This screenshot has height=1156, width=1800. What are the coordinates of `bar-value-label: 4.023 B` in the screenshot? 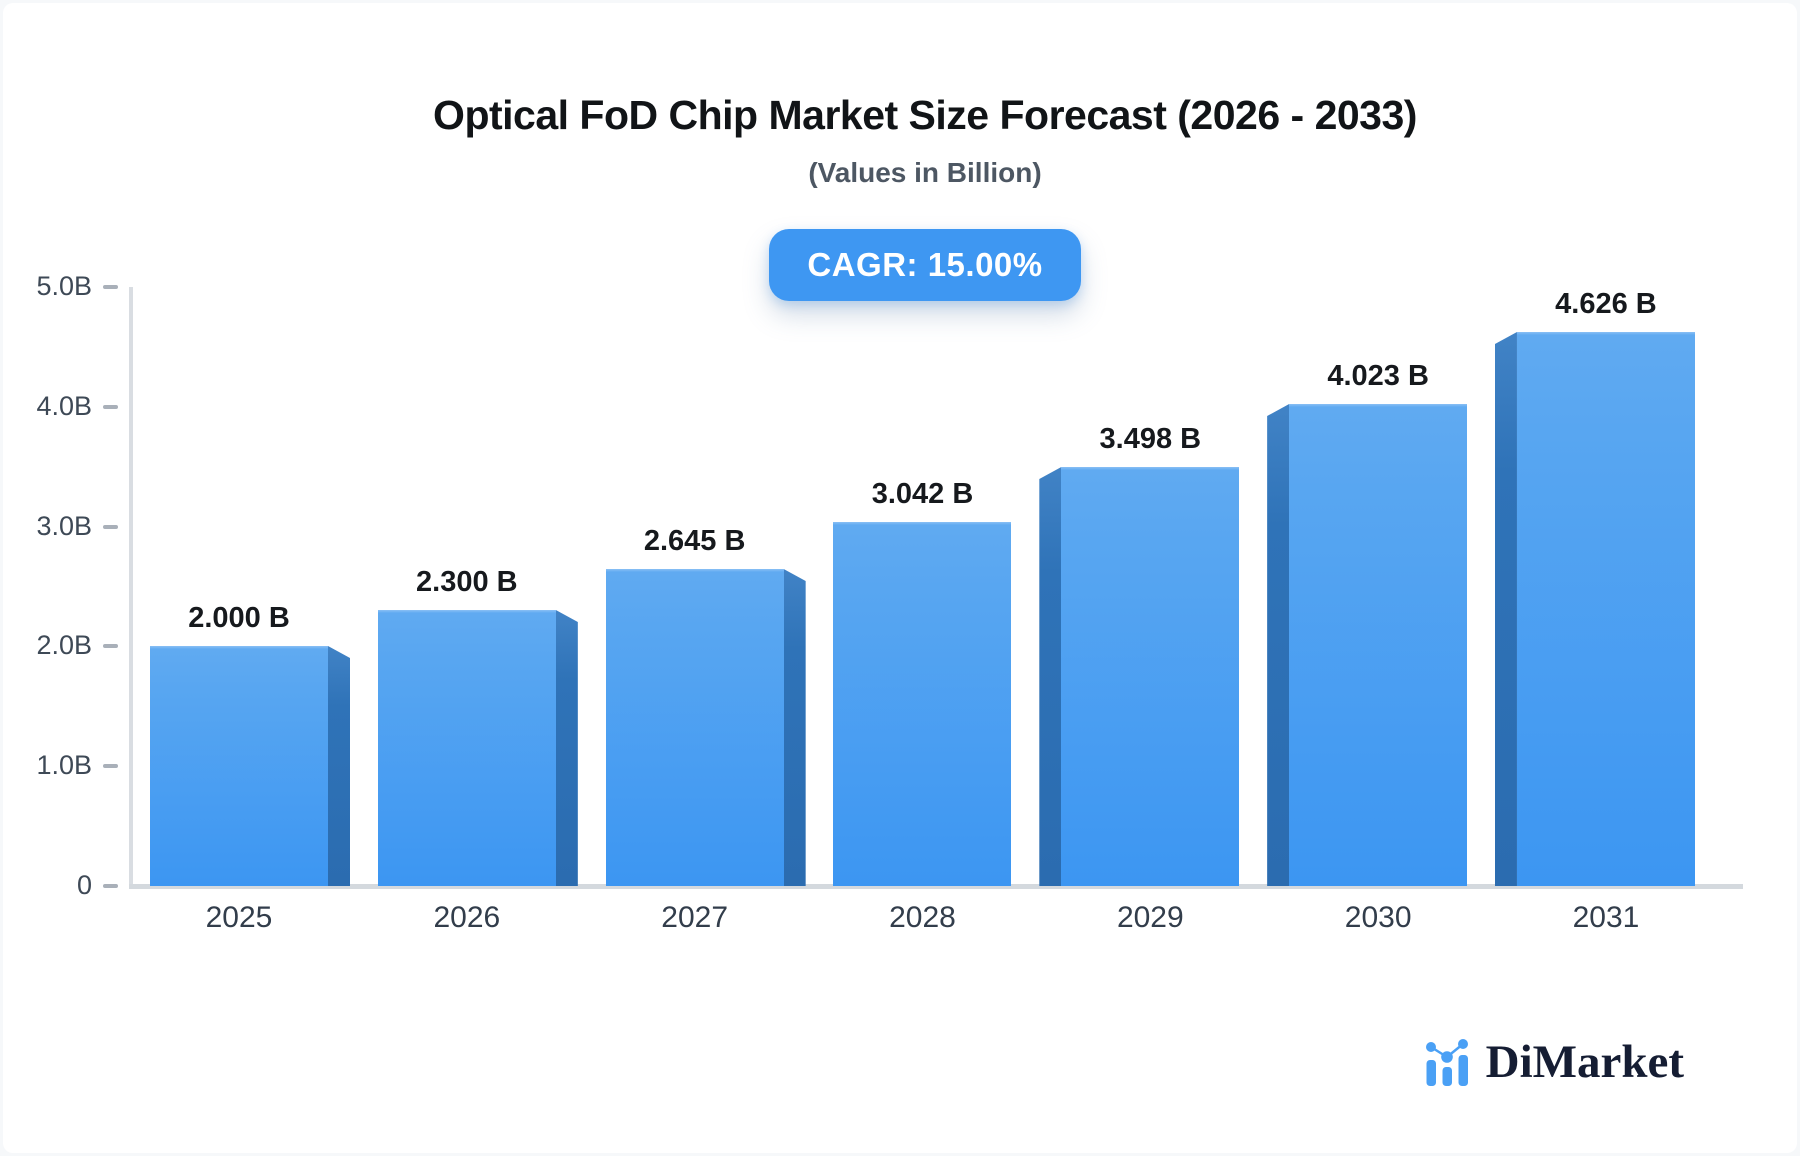 It's located at (1378, 376).